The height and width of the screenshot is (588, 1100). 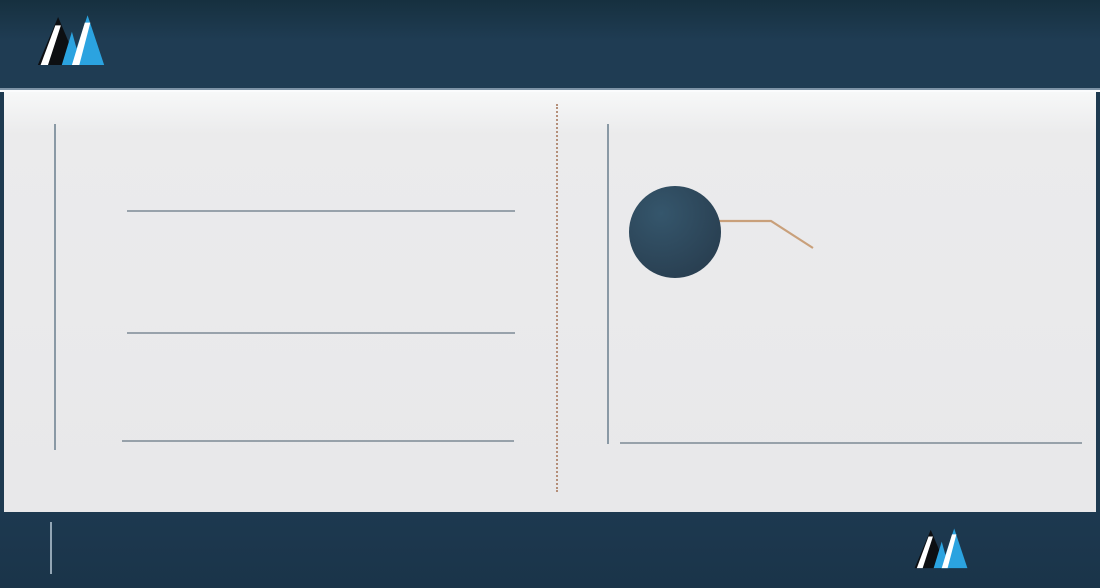 What do you see at coordinates (608, 284) in the screenshot?
I see `right-chart-y-axis` at bounding box center [608, 284].